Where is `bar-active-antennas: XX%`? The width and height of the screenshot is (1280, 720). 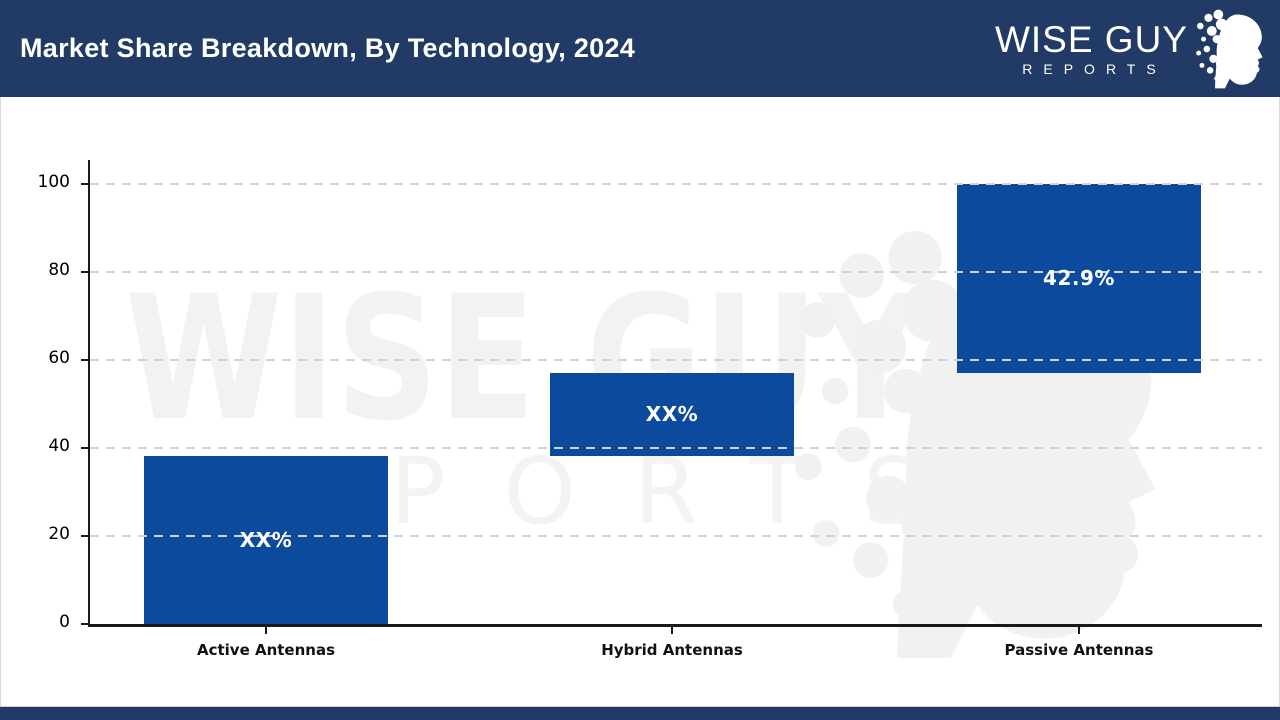
bar-active-antennas: XX% is located at coordinates (266, 539).